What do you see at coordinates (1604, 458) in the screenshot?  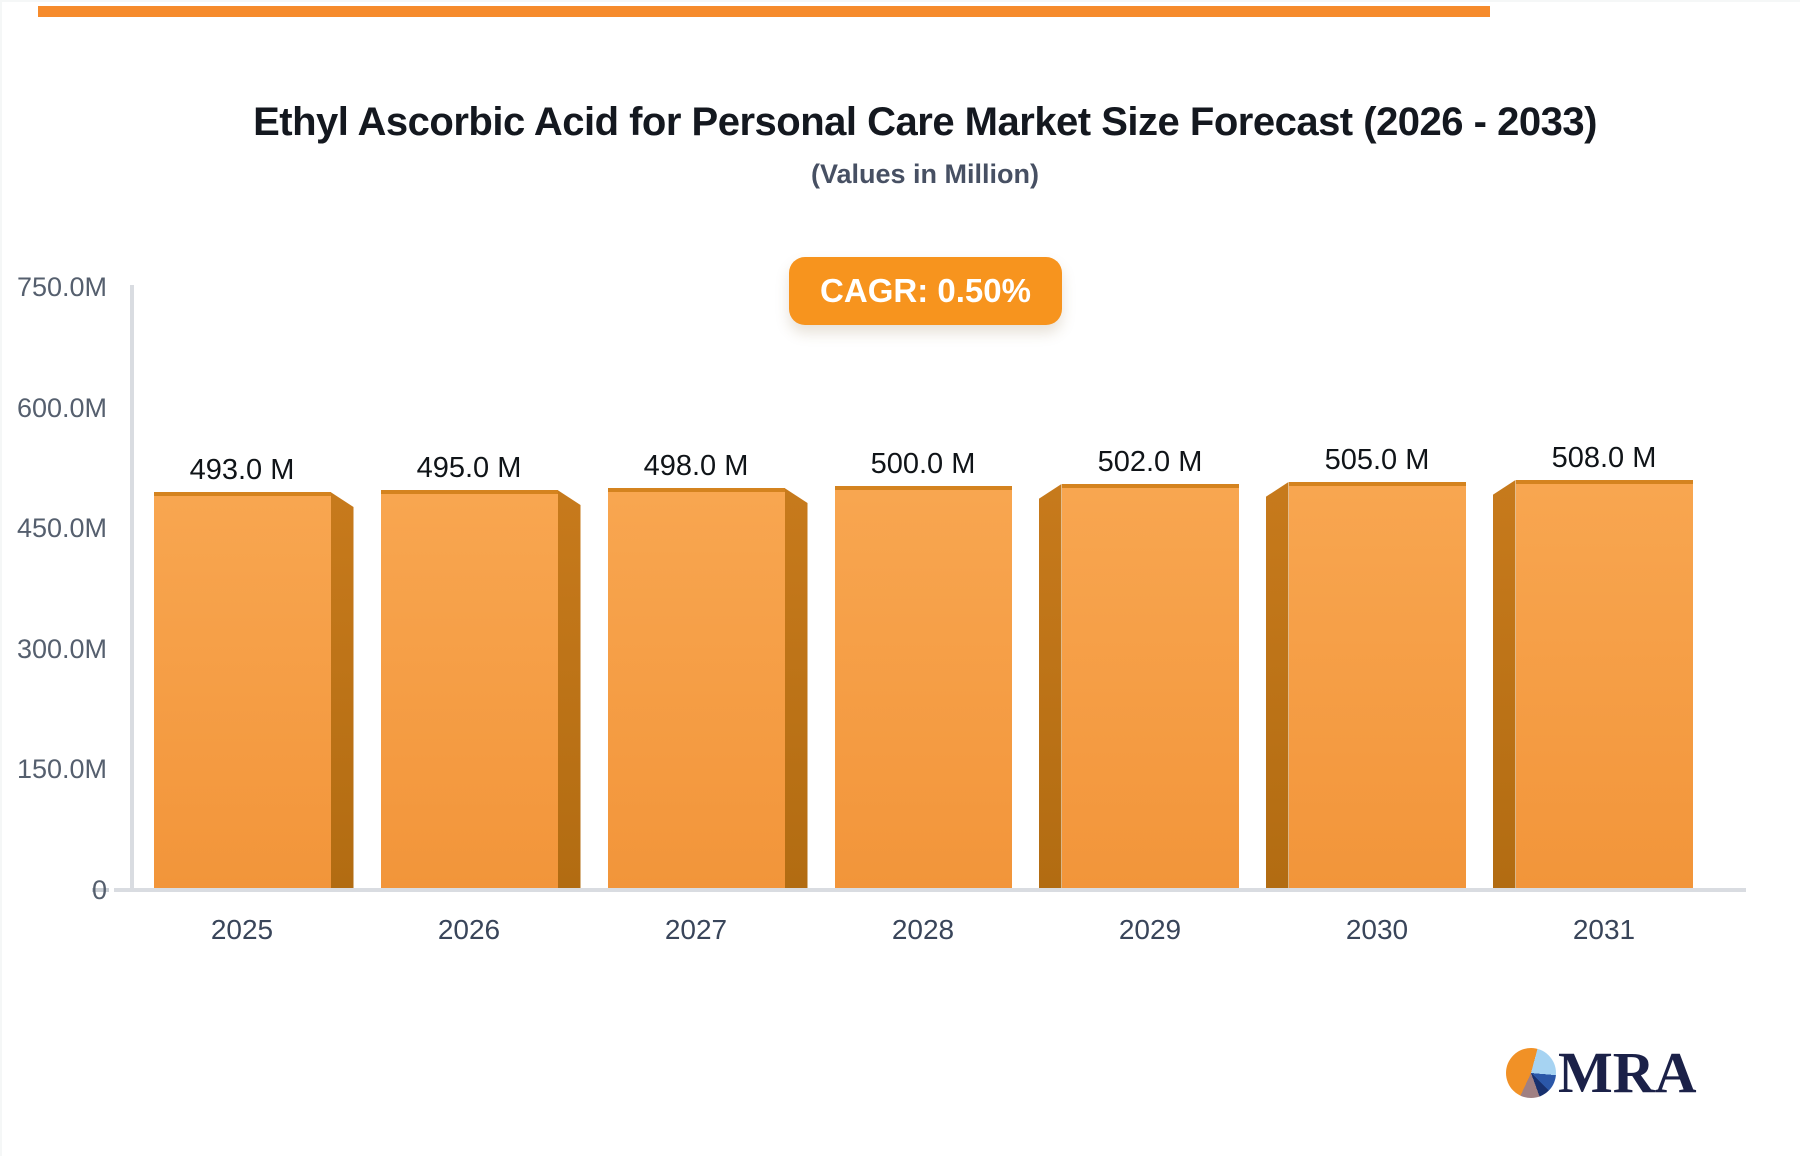 I see `bar-value-label: 508.0 M` at bounding box center [1604, 458].